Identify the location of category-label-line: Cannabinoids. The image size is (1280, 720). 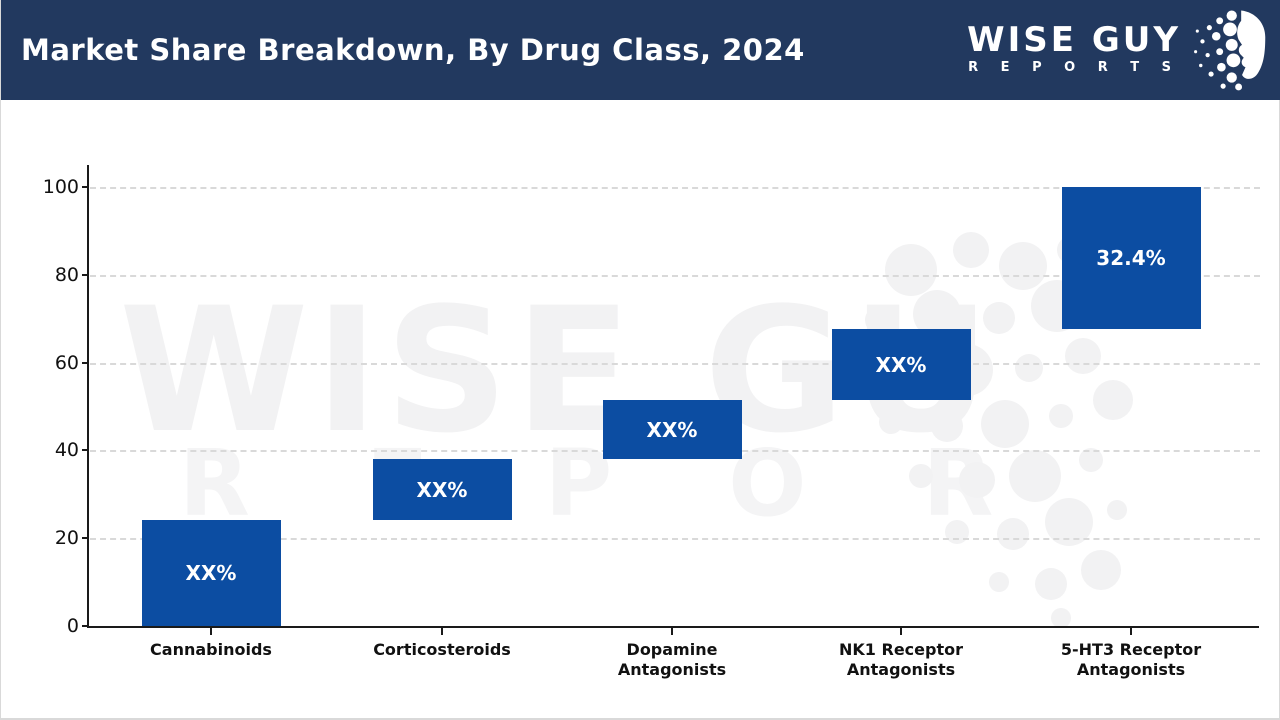
(211, 649).